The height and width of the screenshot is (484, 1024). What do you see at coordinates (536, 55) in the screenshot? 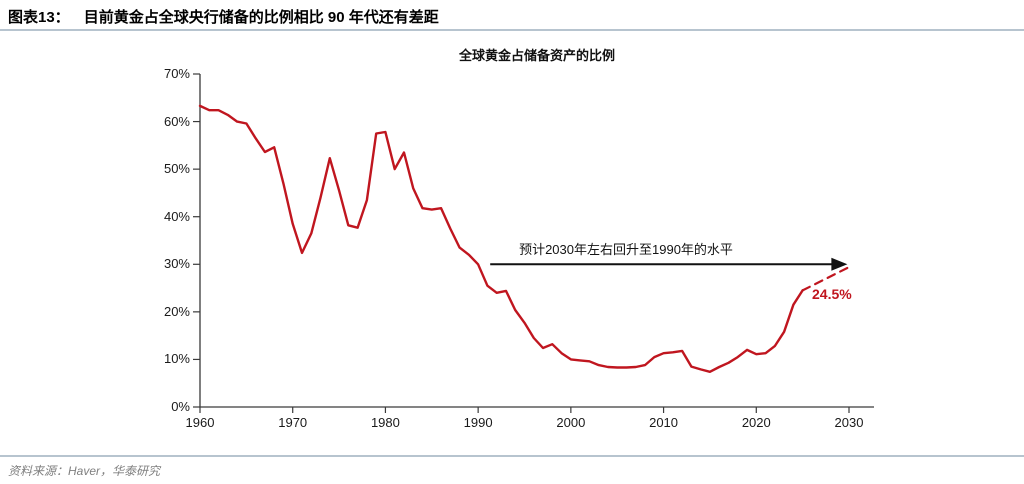
I see `chart-title: 全球黄金占储备资产的比例` at bounding box center [536, 55].